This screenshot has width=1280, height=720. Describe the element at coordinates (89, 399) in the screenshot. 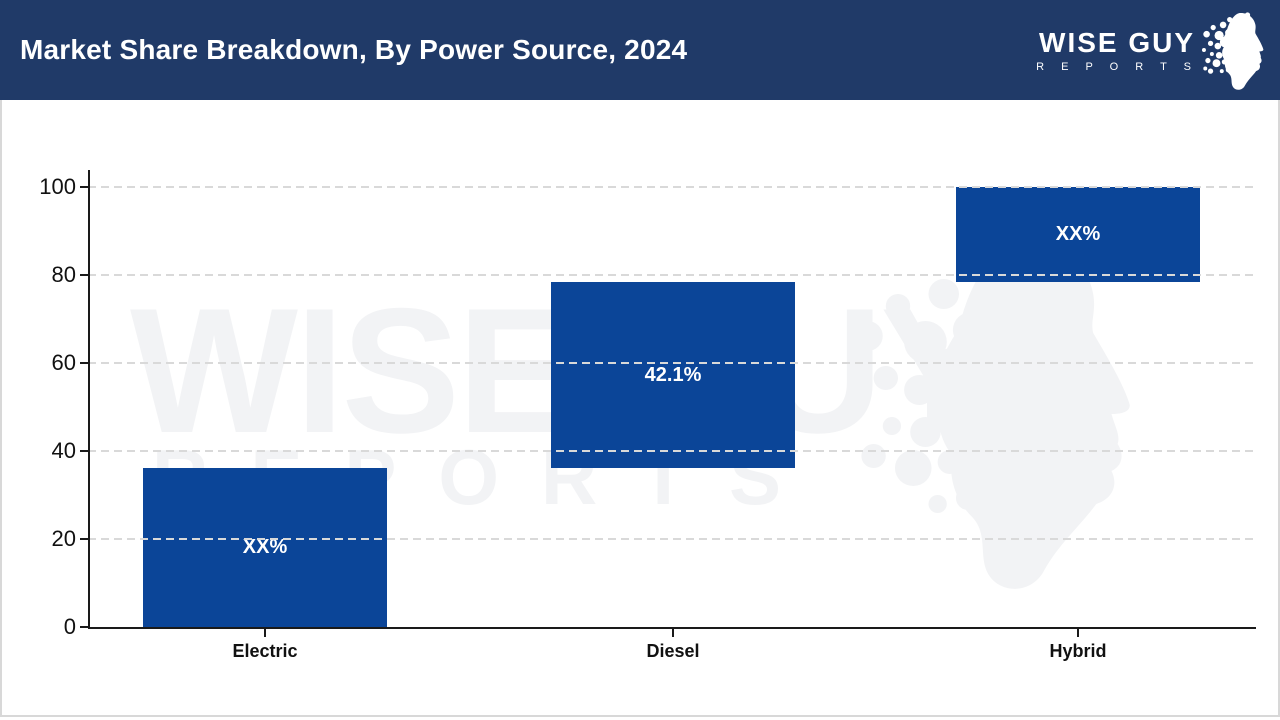

I see `y-axis-line` at that location.